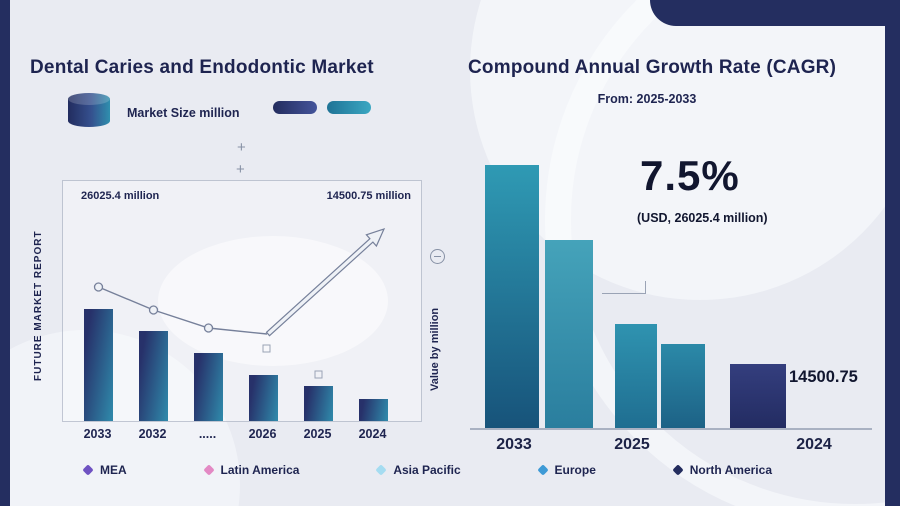 Image resolution: width=900 pixels, height=506 pixels. Describe the element at coordinates (775, 13) in the screenshot. I see `top-right-band` at that location.